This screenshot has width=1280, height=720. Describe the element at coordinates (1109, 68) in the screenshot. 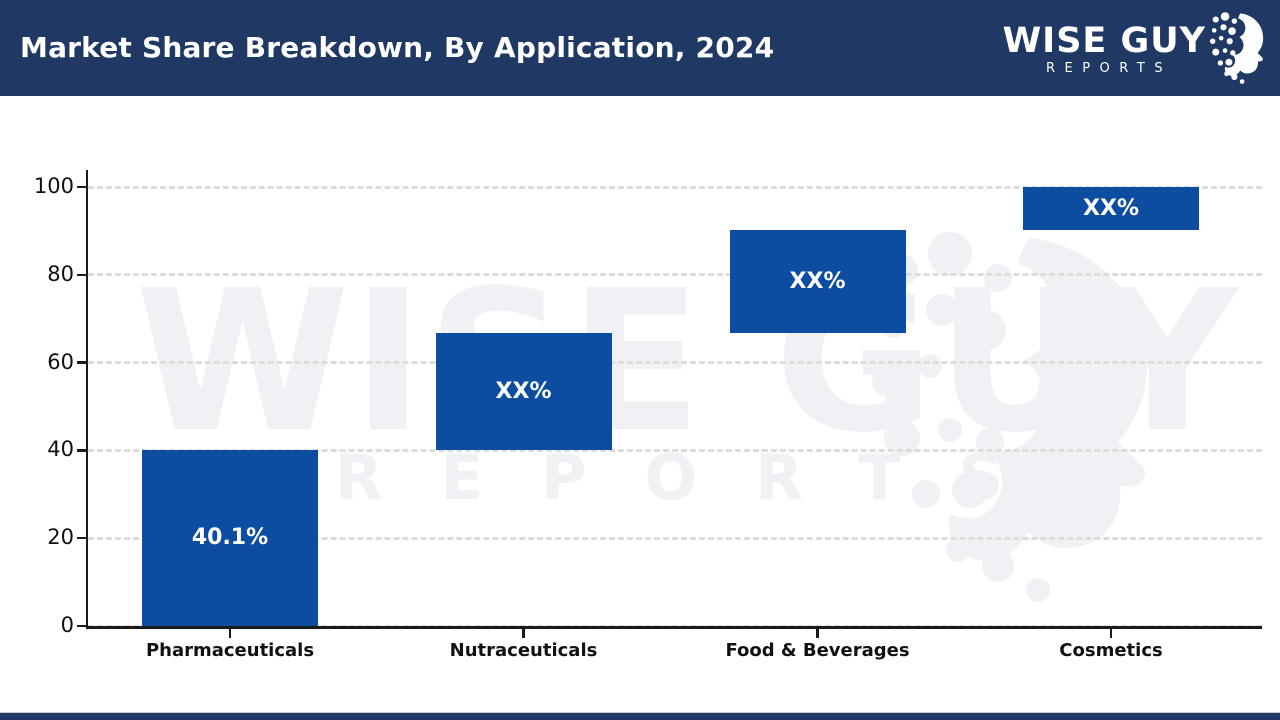

I see `logo-subtitle: REPORTS` at that location.